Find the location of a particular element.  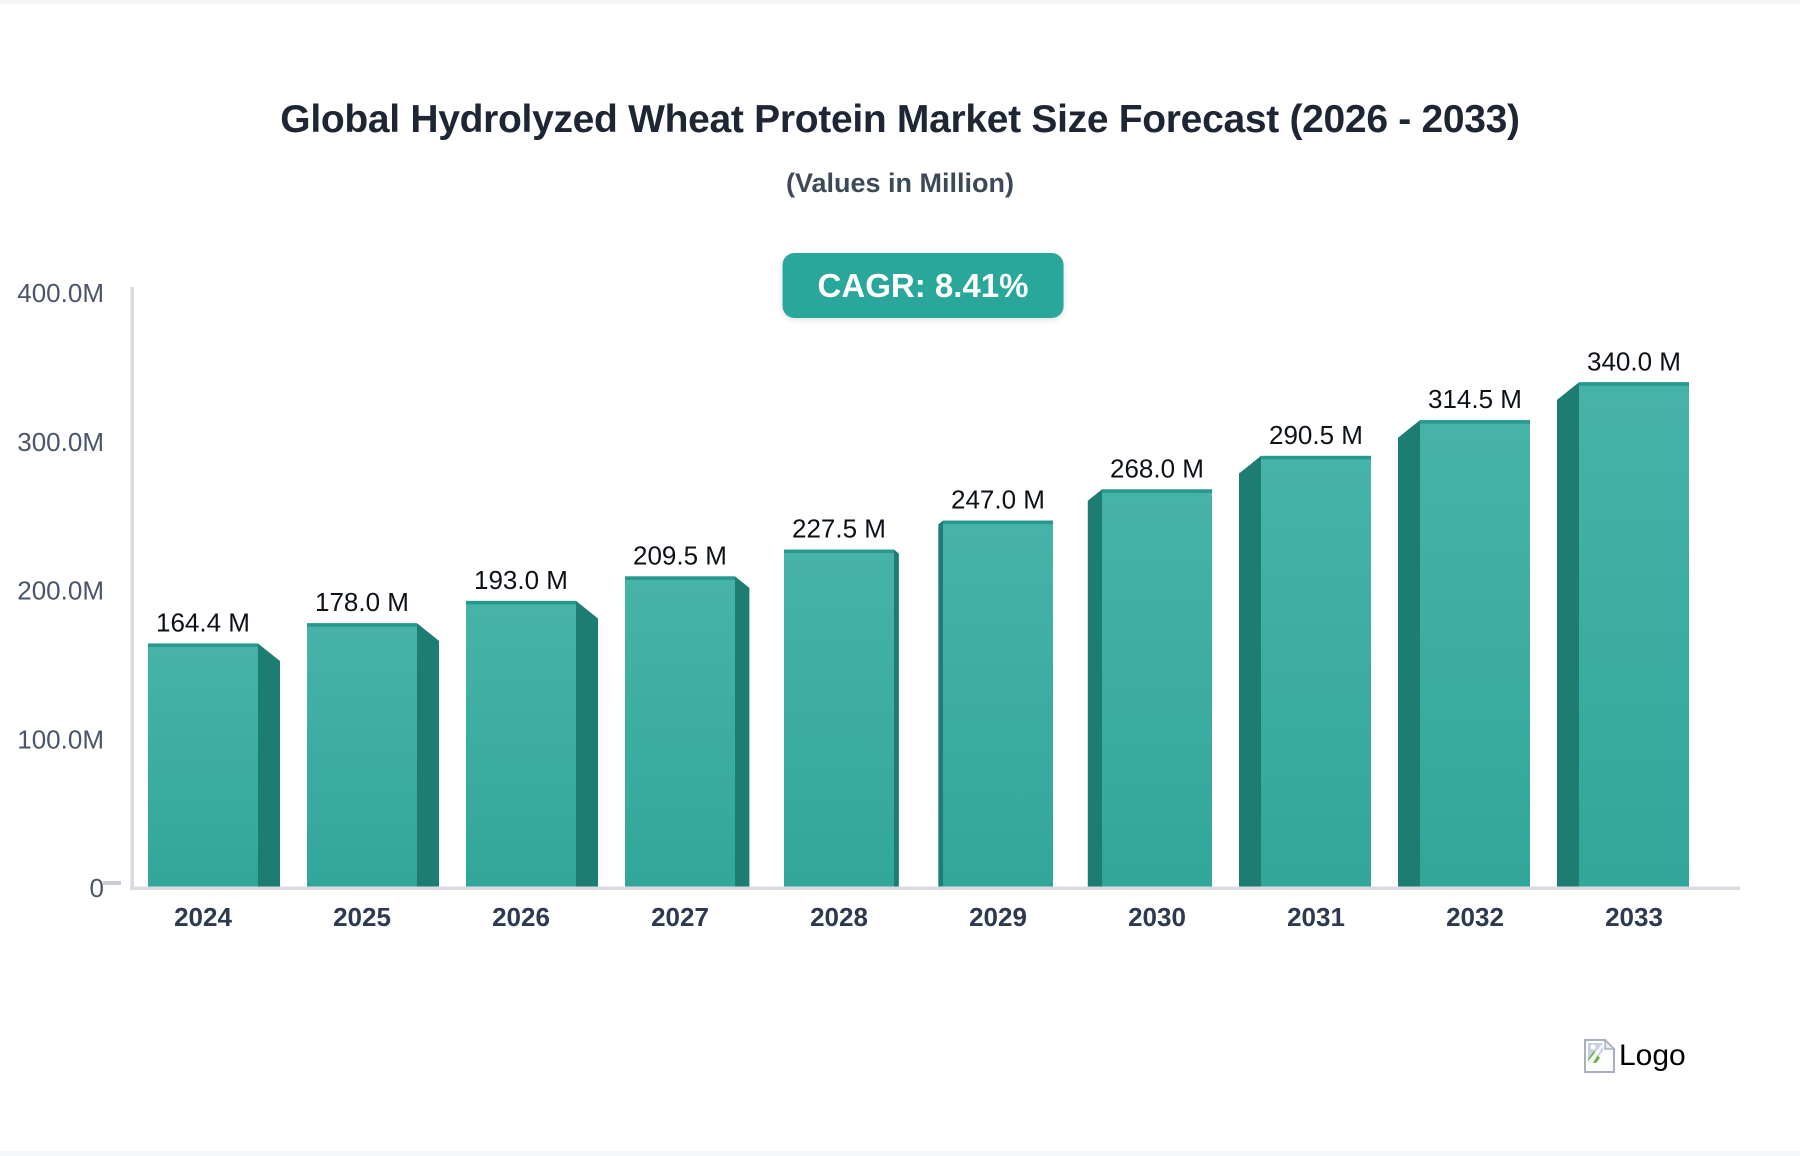

x-tick-label: 2033 is located at coordinates (1634, 917).